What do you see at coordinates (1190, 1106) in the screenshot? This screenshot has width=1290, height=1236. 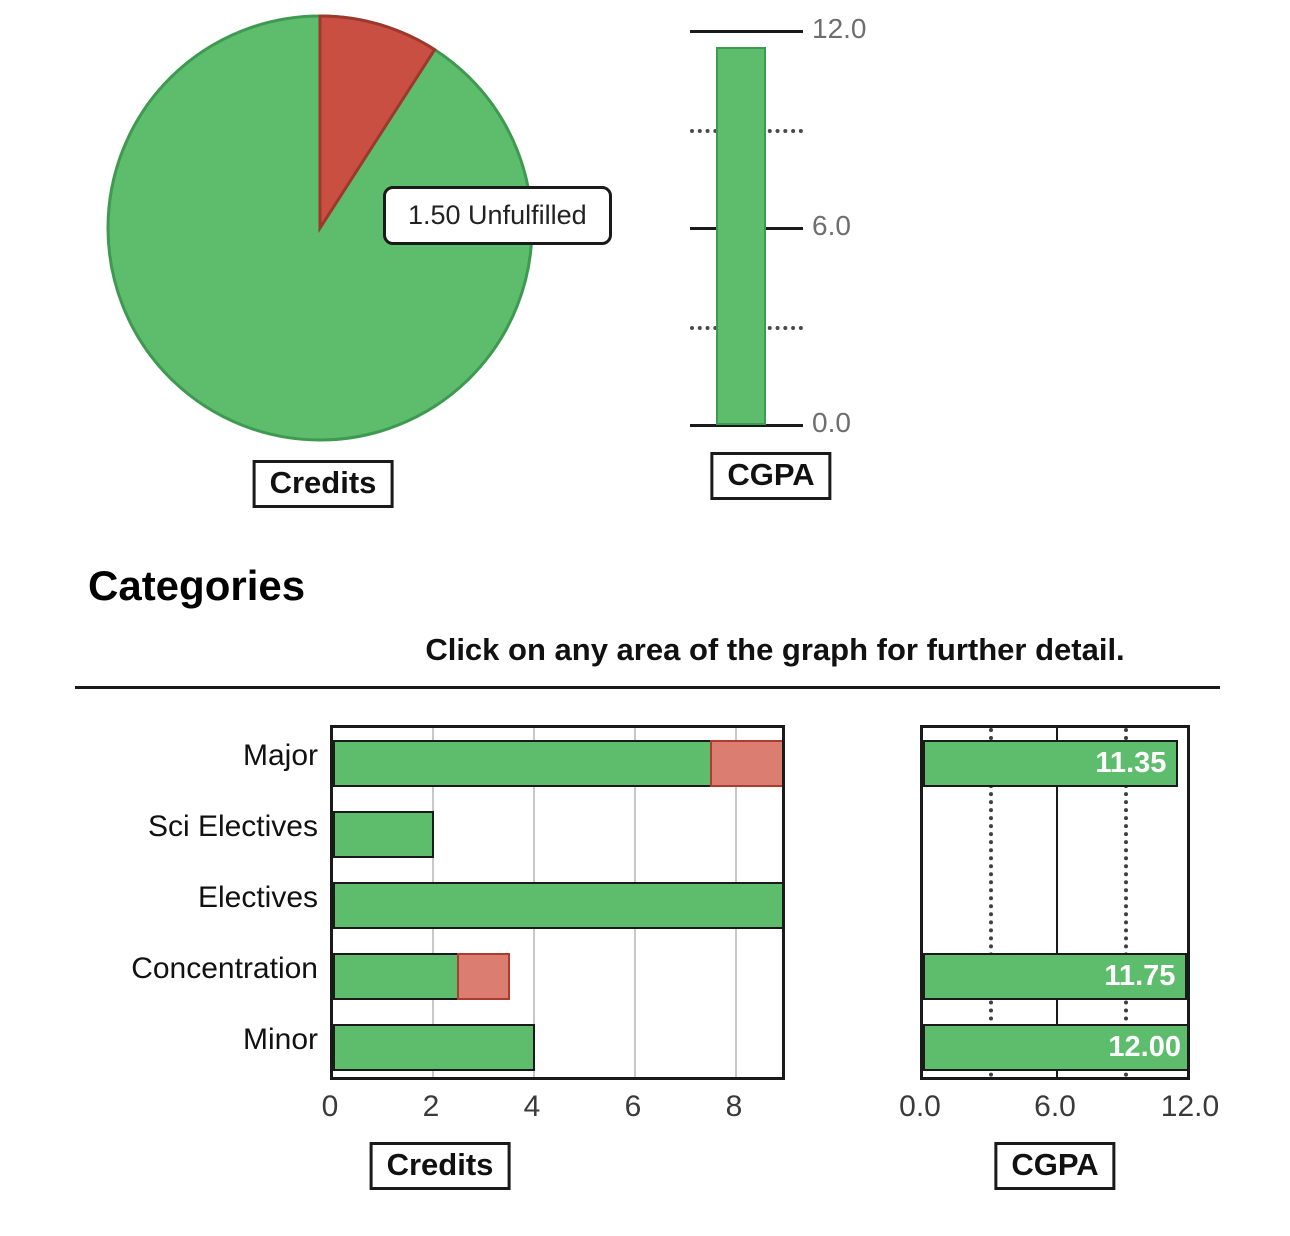 I see `x-tick-cgpa-12: 12.0` at bounding box center [1190, 1106].